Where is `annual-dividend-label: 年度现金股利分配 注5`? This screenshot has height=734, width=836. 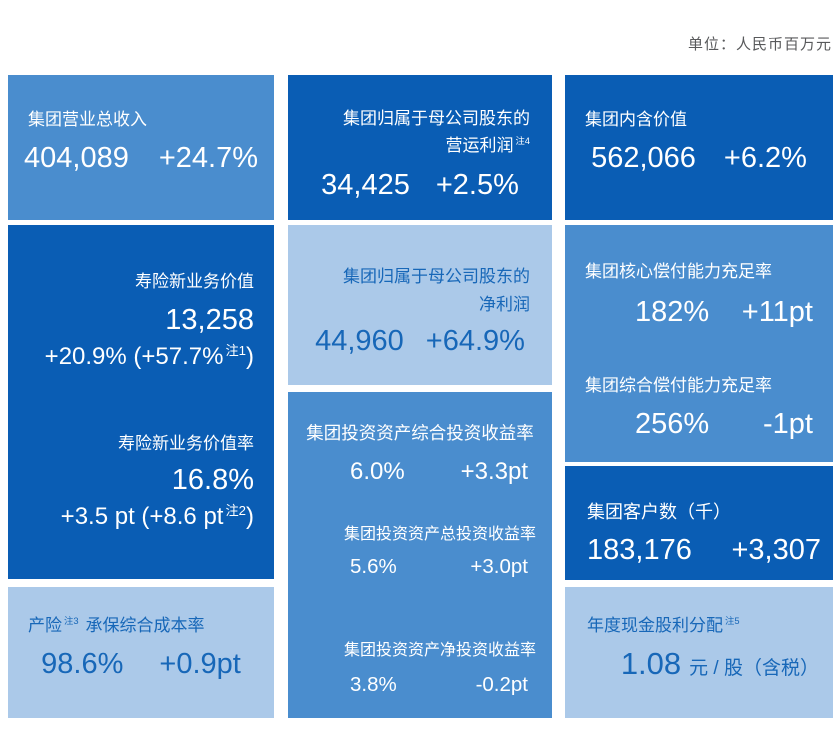
annual-dividend-label: 年度现金股利分配 注5 is located at coordinates (699, 626).